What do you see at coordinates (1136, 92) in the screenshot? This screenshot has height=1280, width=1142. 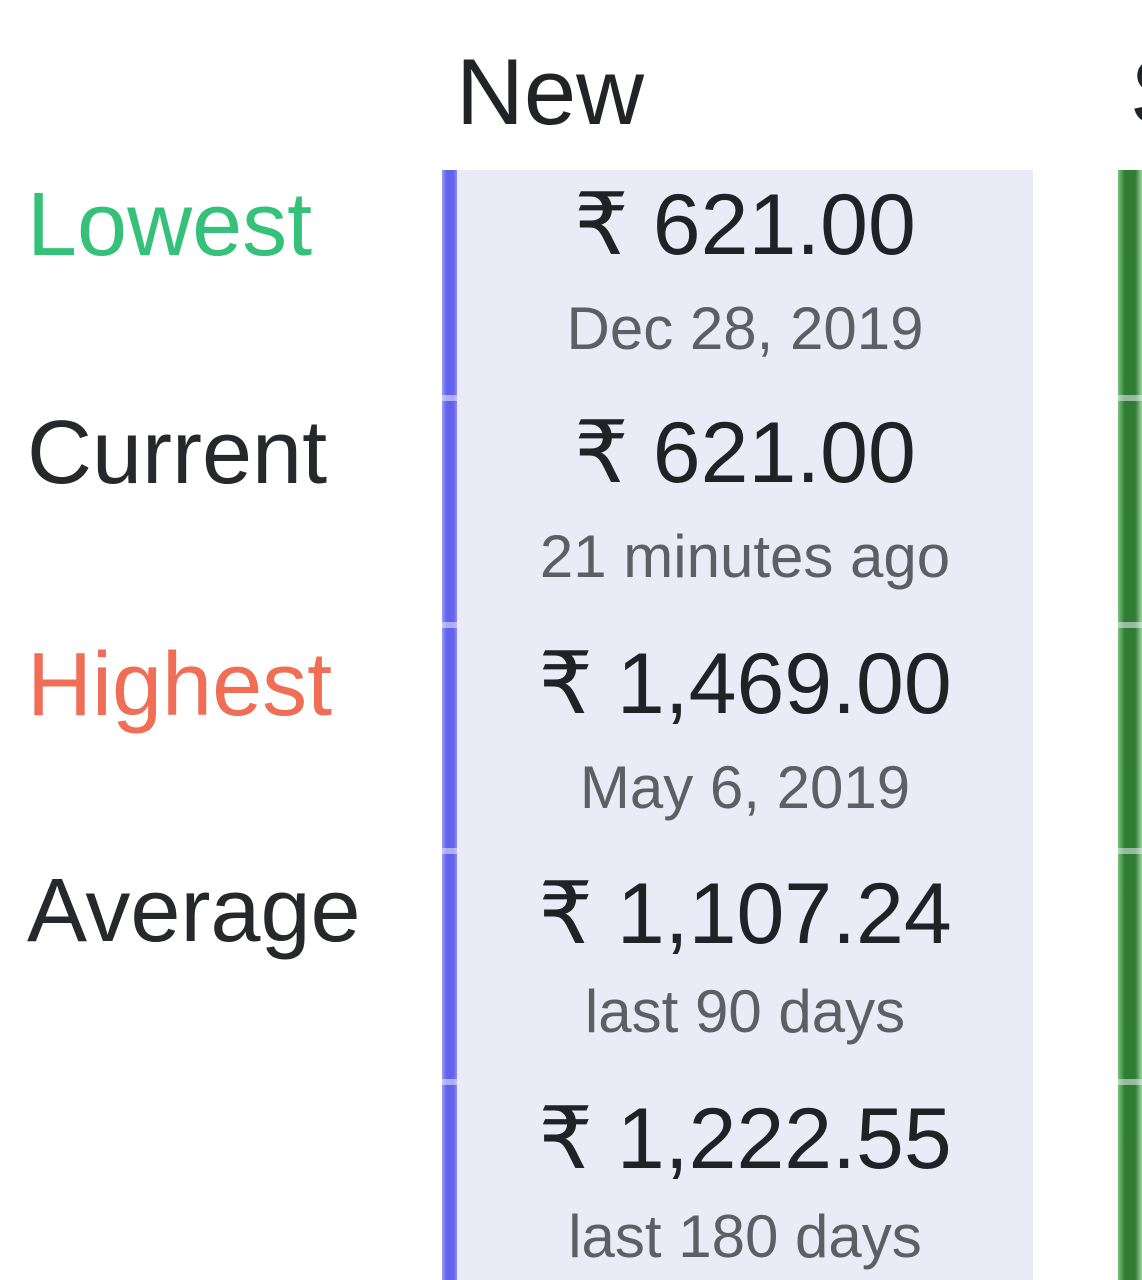 I see `column-header-next-partial: S` at bounding box center [1136, 92].